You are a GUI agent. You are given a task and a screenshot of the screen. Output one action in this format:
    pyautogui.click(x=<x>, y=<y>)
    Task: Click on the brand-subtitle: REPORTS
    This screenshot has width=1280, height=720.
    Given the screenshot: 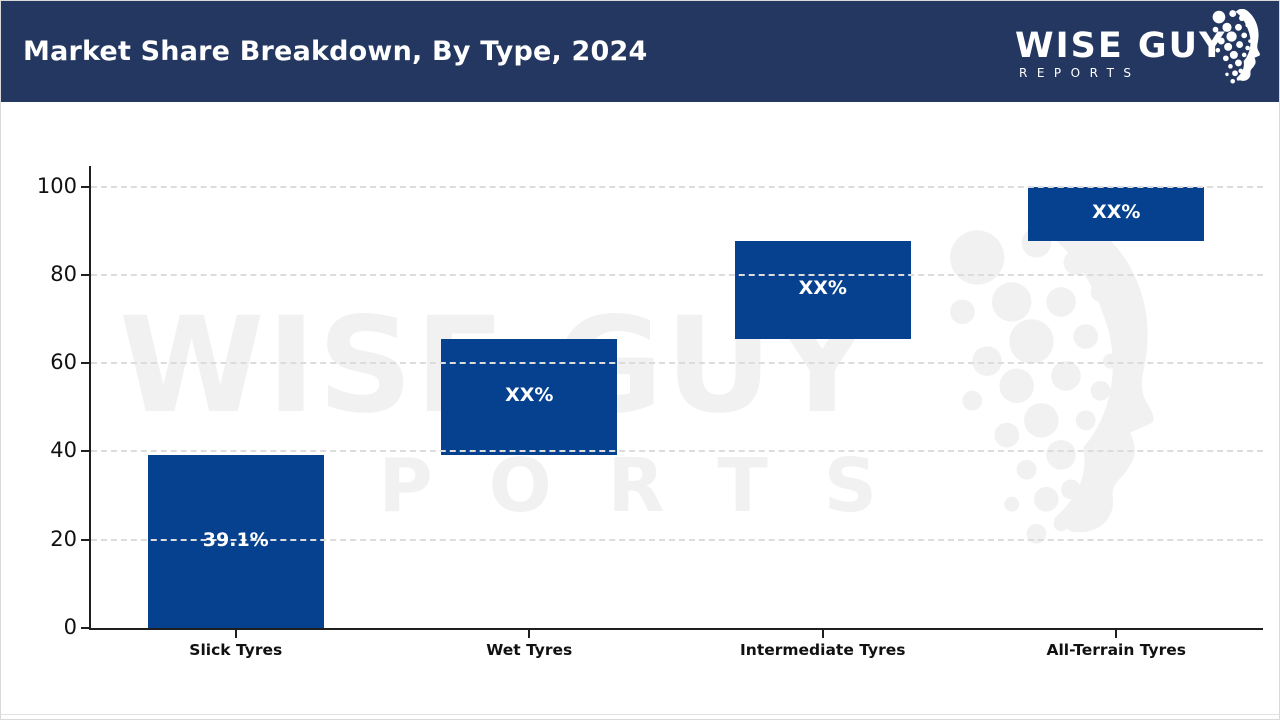 What is the action you would take?
    pyautogui.click(x=1080, y=73)
    